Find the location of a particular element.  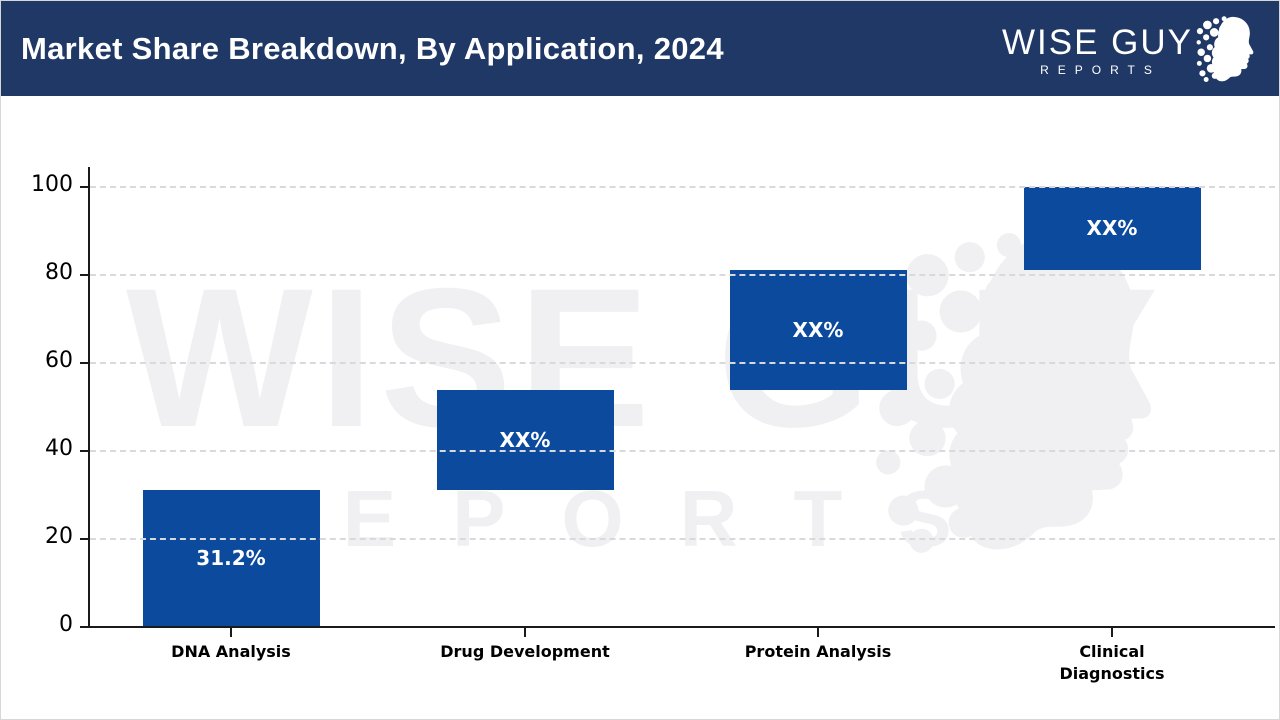

y-axis-tick-label: 0 is located at coordinates (66, 624).